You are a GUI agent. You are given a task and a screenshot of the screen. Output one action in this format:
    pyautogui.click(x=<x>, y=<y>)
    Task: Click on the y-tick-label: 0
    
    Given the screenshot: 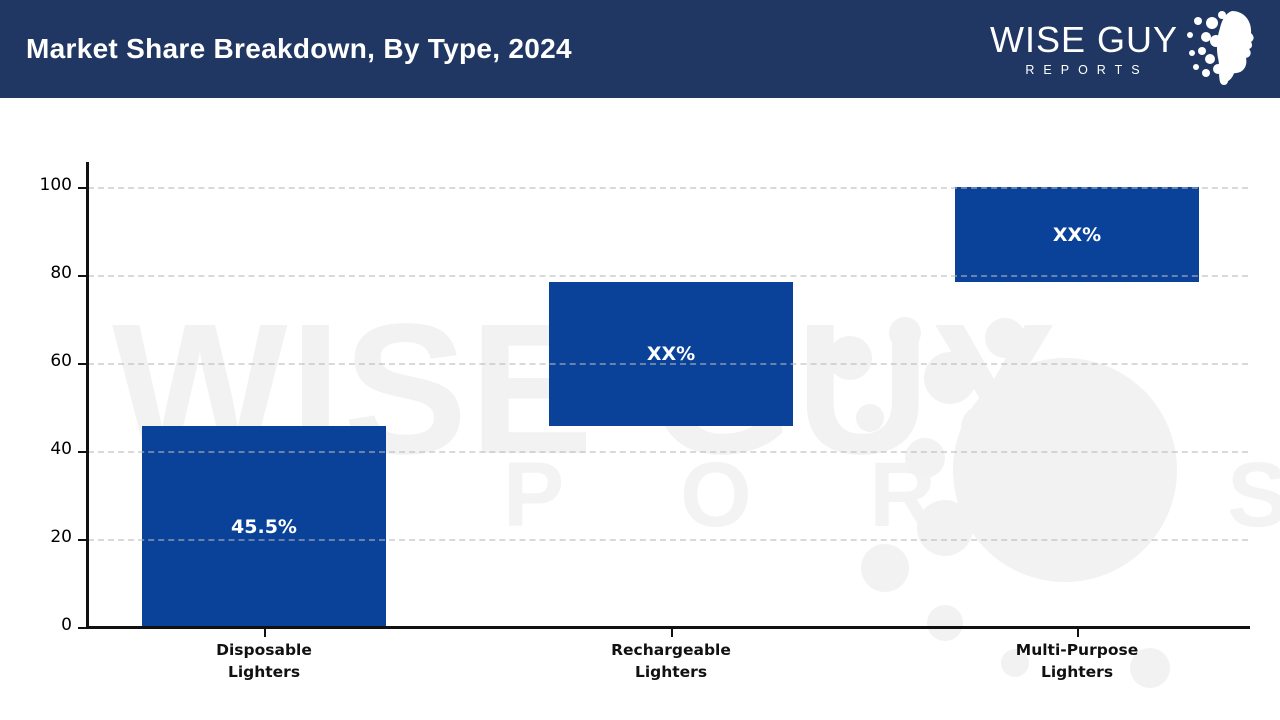 What is the action you would take?
    pyautogui.click(x=66, y=625)
    